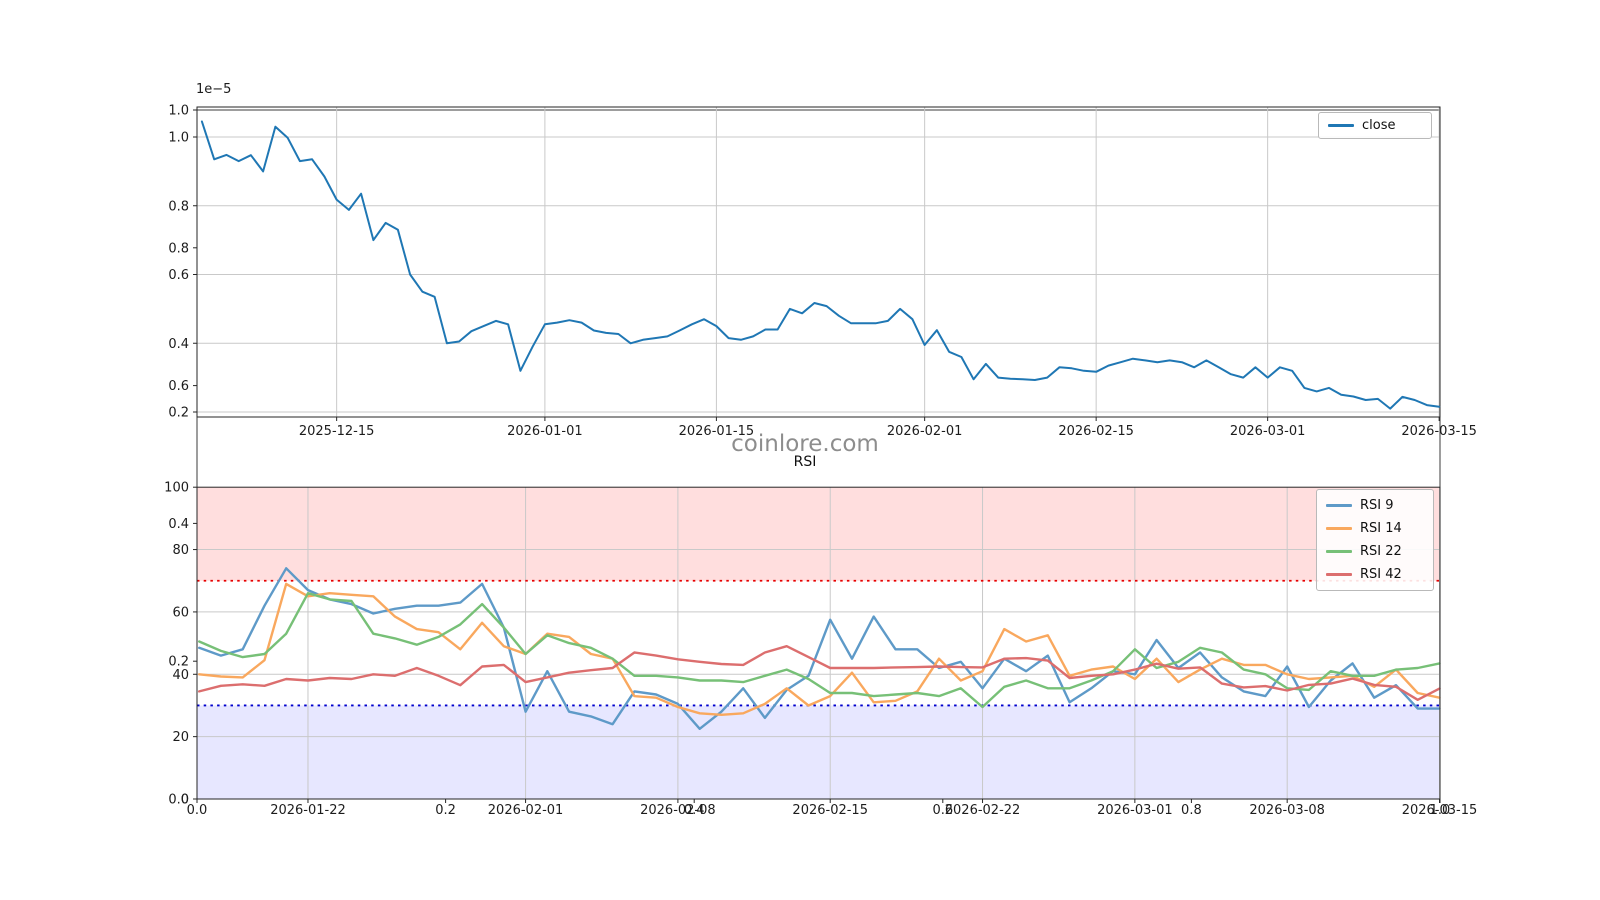 This screenshot has width=1600, height=900. I want to click on rsi-x-tick-label: 2026-02-15, so click(830, 810).